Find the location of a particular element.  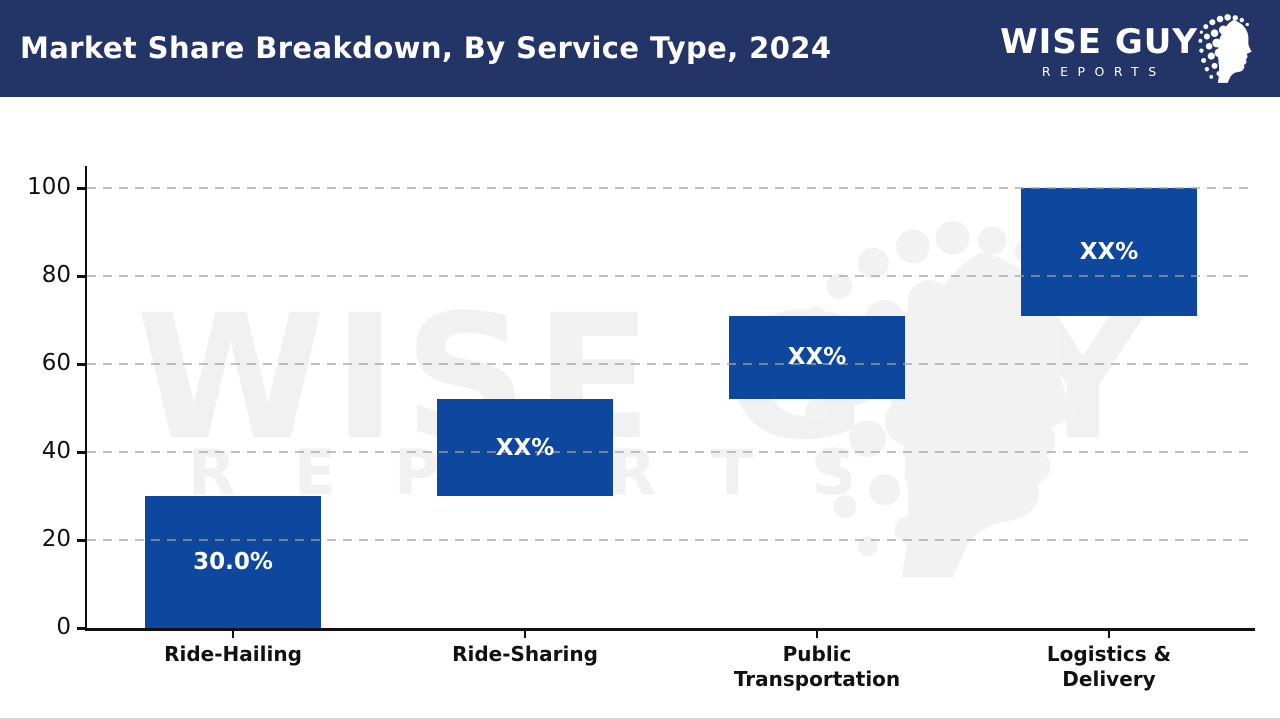

brand-face-icon is located at coordinates (1226, 49).